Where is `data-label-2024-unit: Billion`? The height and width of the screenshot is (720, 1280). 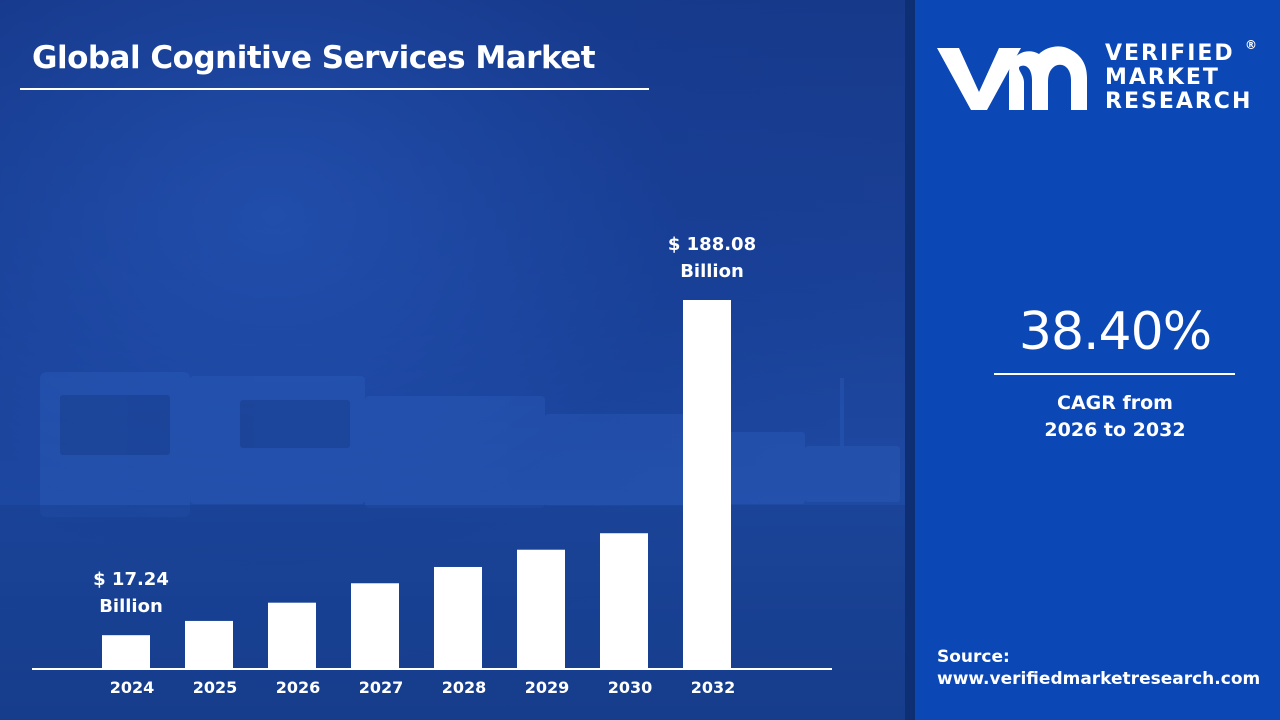
data-label-2024-unit: Billion is located at coordinates (131, 606).